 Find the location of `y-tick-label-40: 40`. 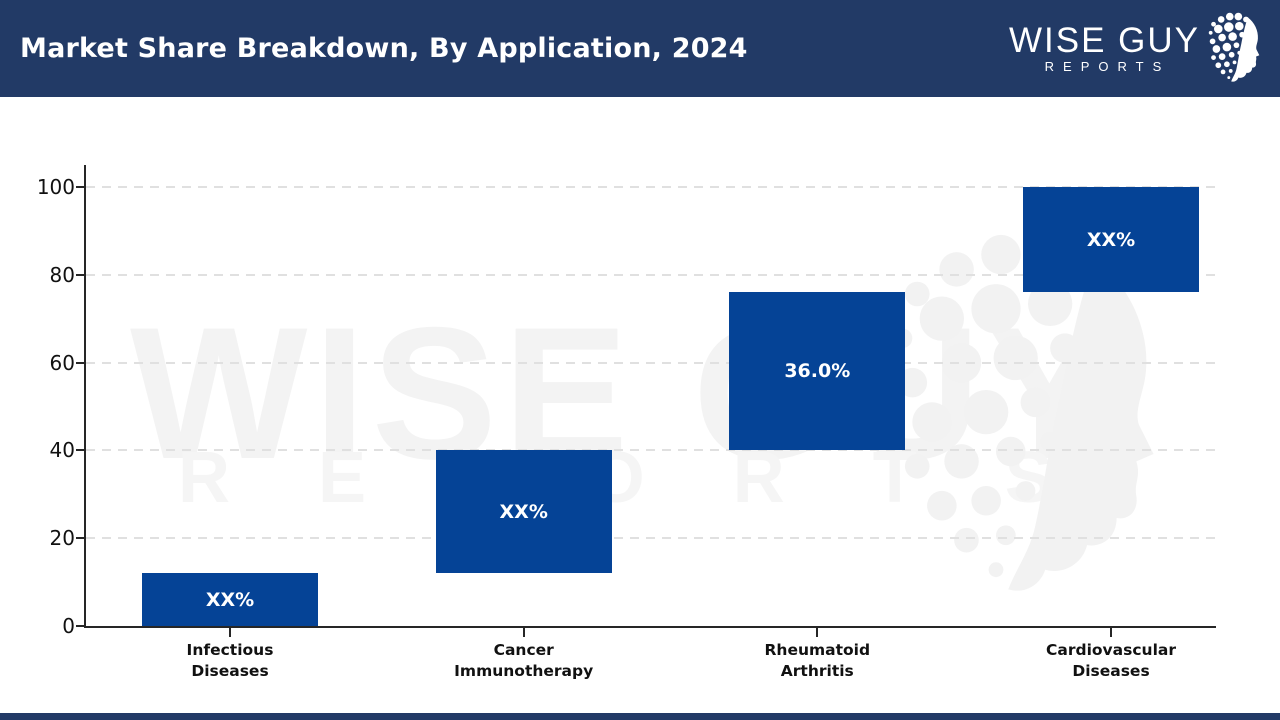

y-tick-label-40: 40 is located at coordinates (62, 450).